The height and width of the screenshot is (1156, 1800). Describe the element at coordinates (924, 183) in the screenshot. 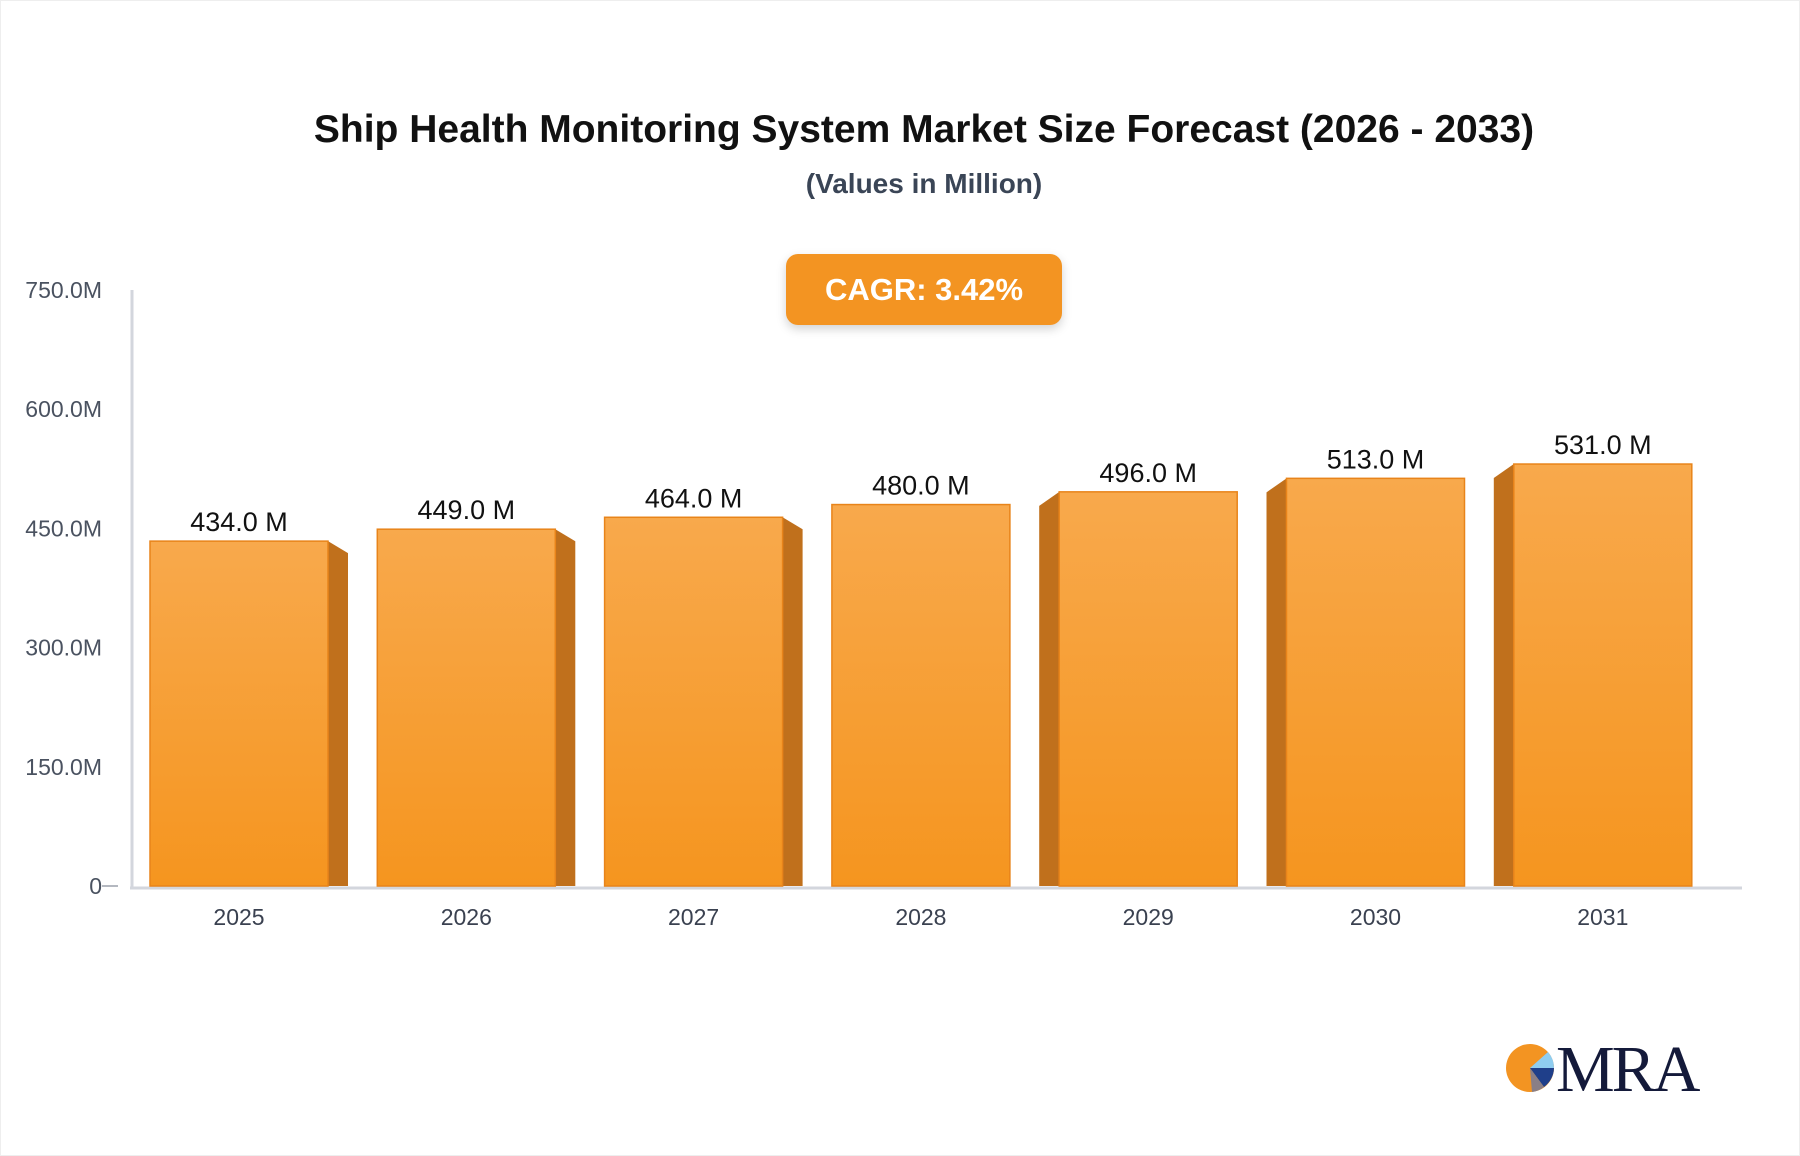

I see `chart-subtitle: (Values in Million)` at that location.